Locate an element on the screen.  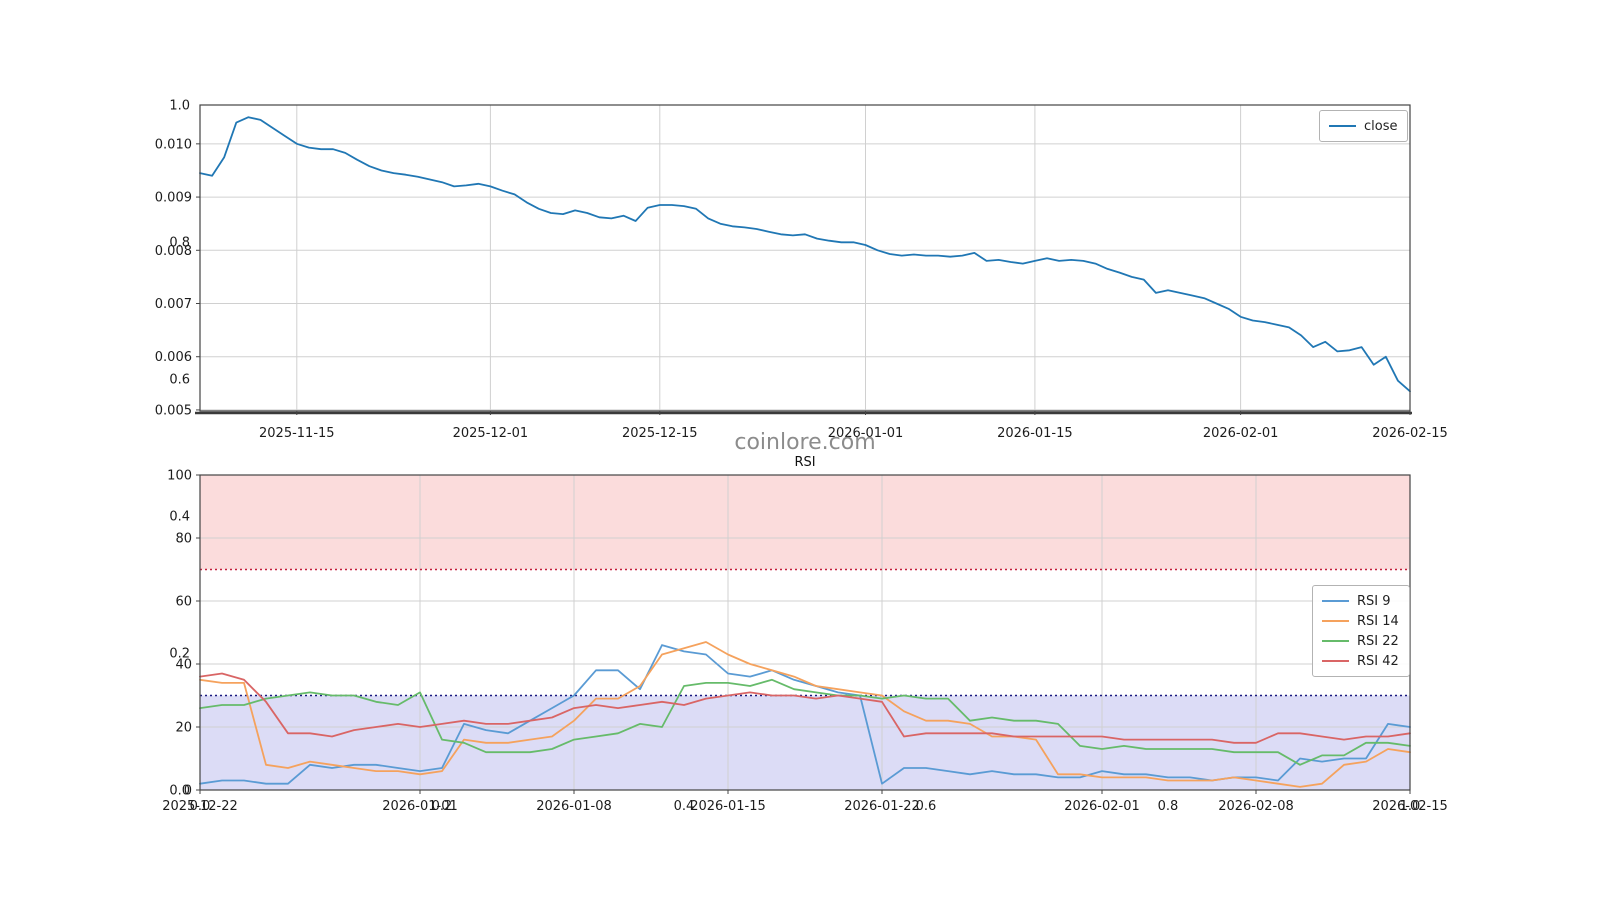
x-tick-label: 2026-01-08 is located at coordinates (574, 806).